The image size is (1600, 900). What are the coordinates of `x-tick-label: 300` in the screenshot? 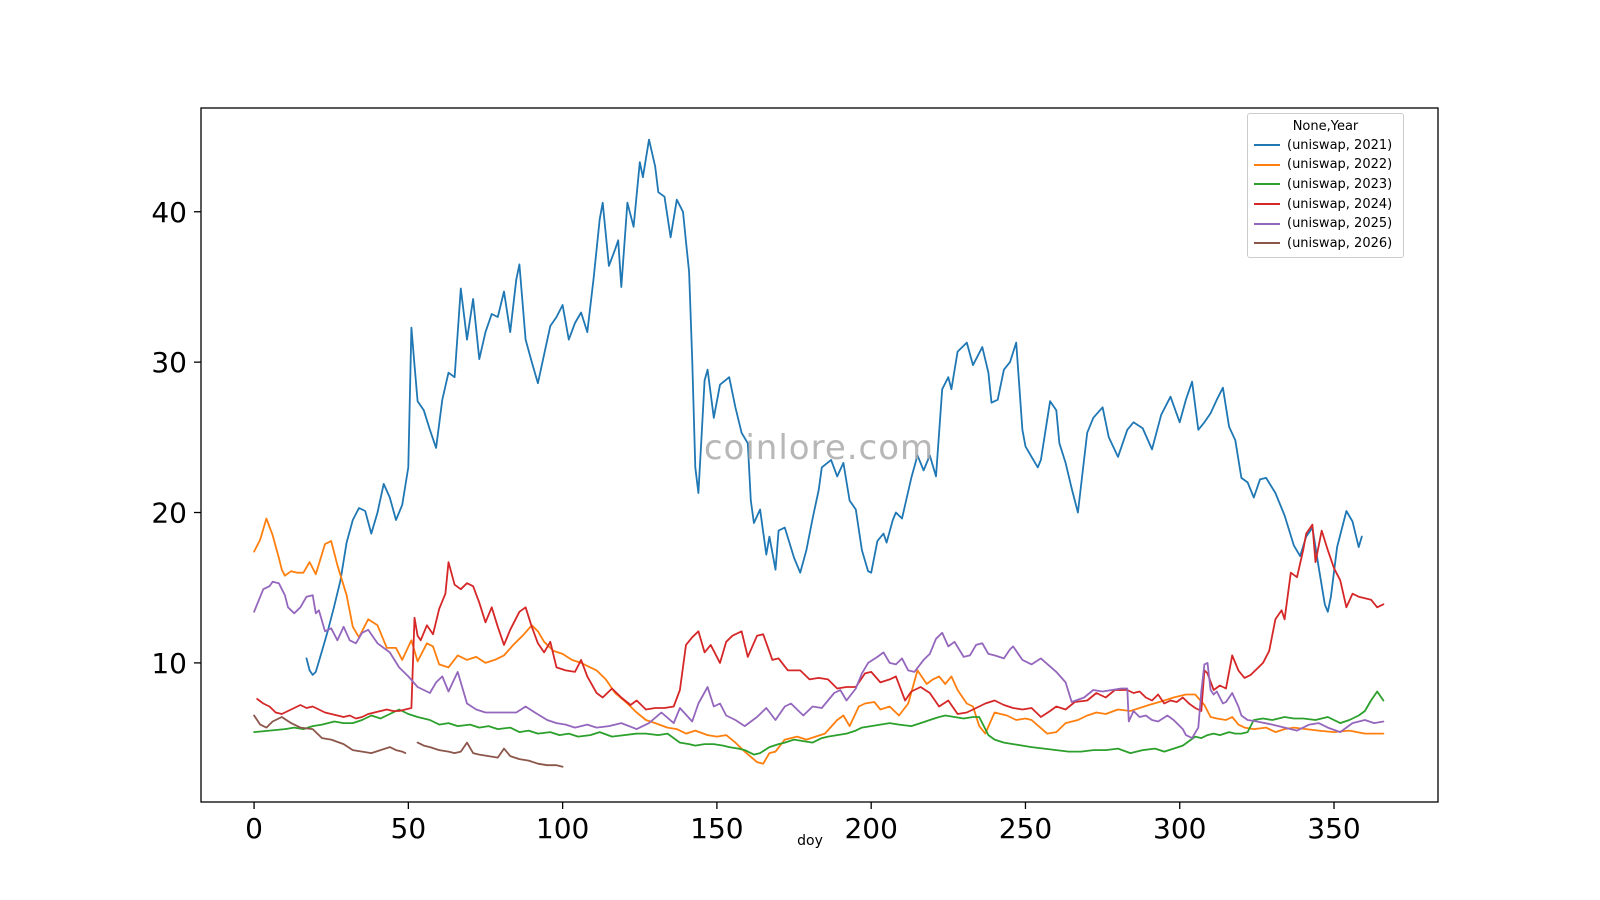 It's located at (1179, 828).